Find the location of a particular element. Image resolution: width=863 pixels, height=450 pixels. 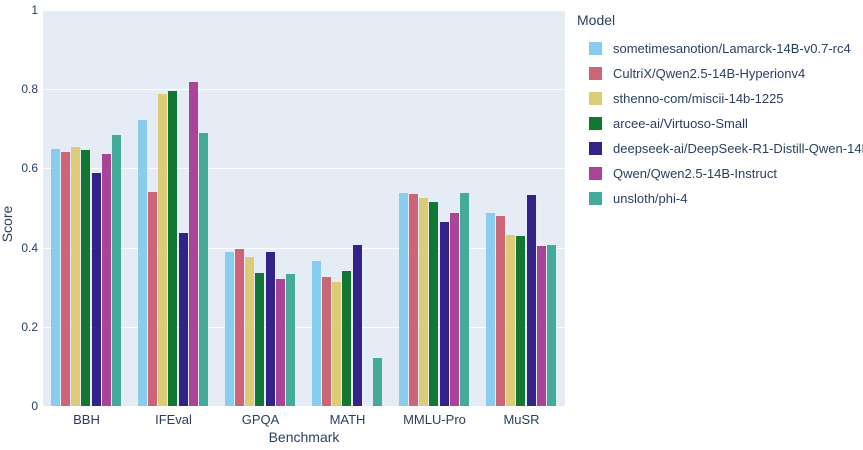

x-tick-label: MuSR is located at coordinates (521, 419).